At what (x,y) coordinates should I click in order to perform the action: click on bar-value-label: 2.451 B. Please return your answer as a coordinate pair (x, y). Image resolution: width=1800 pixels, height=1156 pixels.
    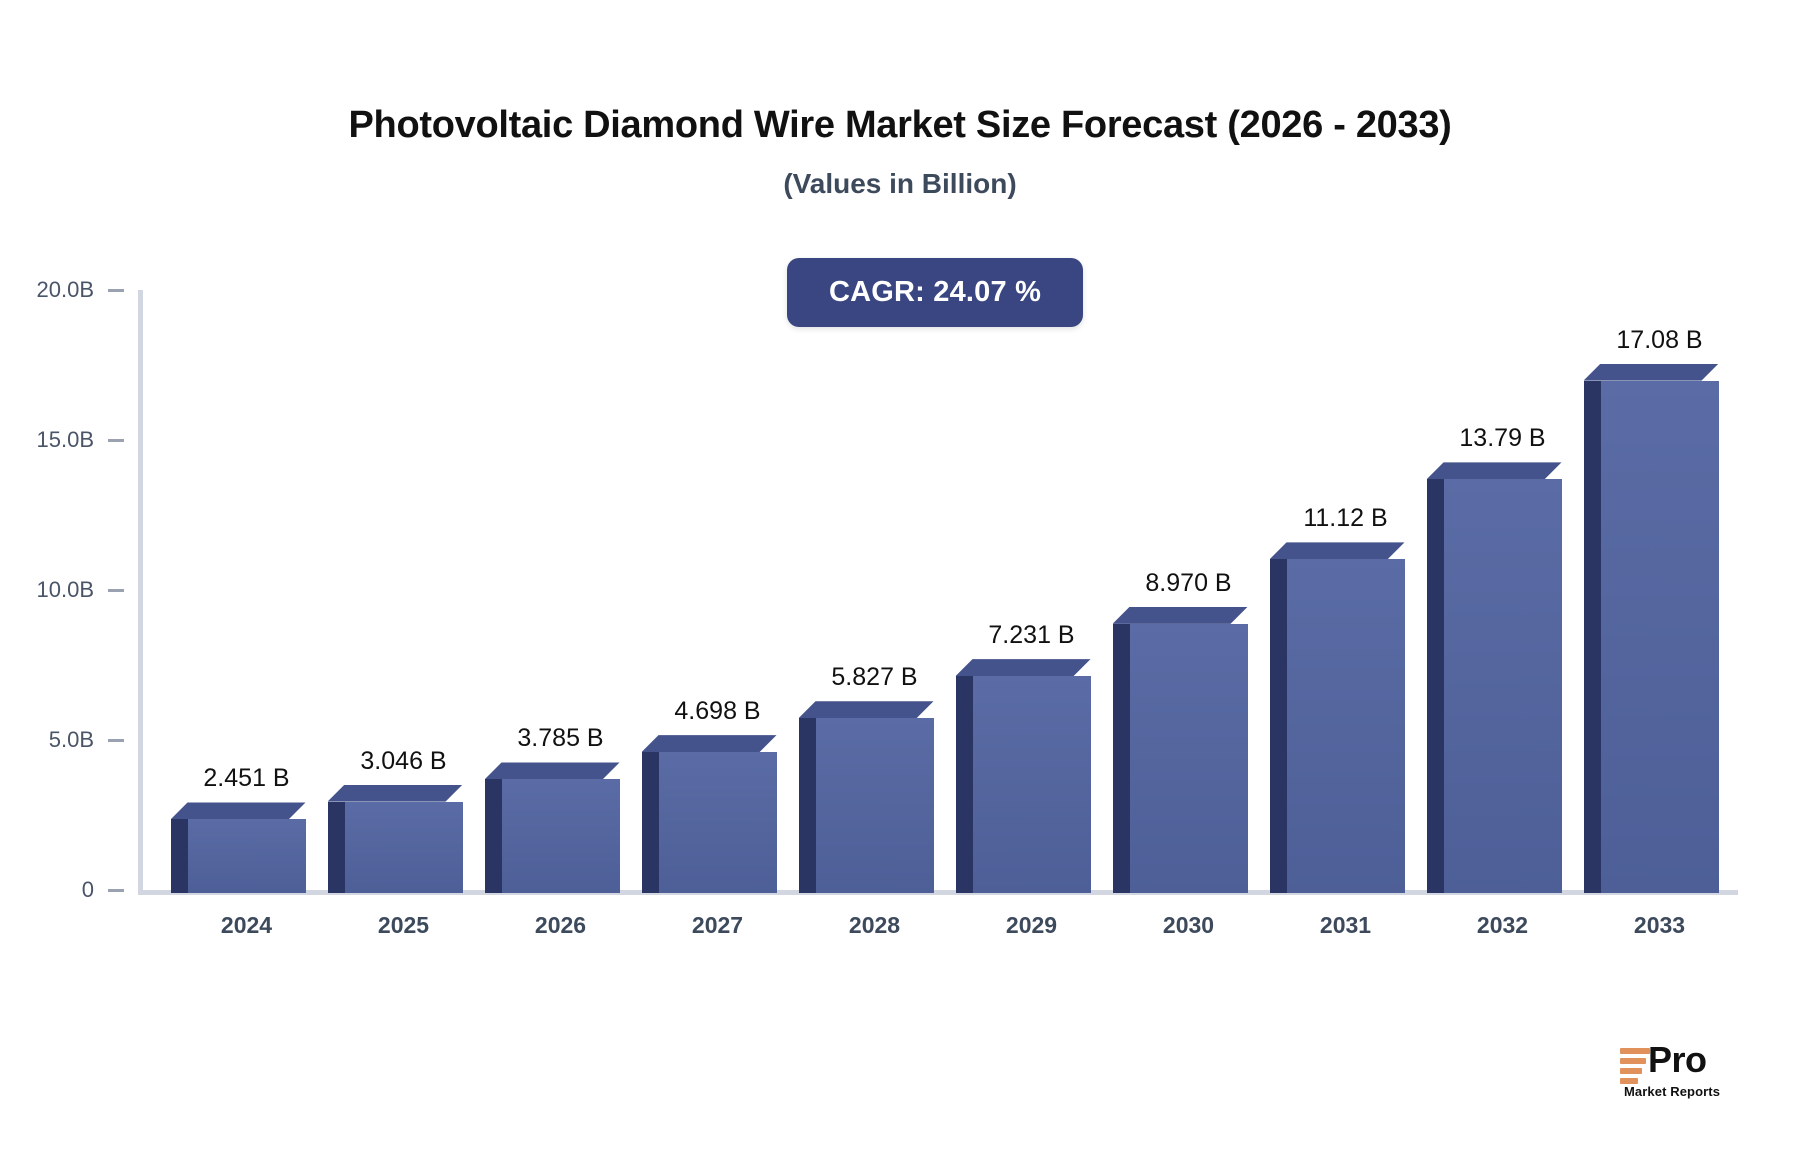
    Looking at the image, I should click on (246, 778).